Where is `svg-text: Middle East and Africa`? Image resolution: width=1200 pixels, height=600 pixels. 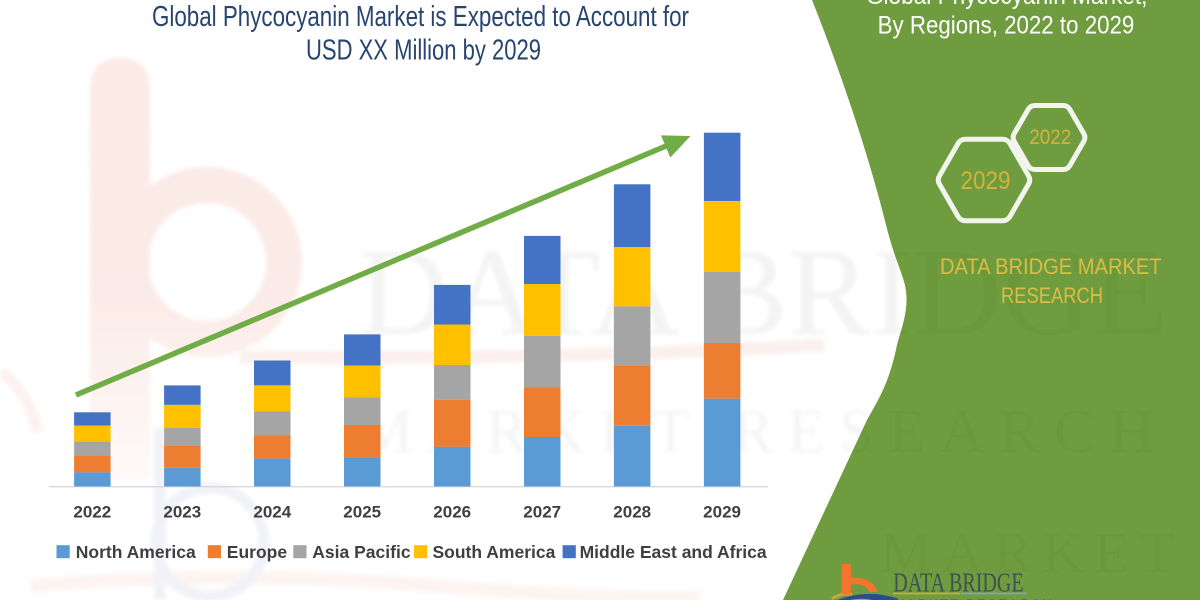
svg-text: Middle East and Africa is located at coordinates (673, 552).